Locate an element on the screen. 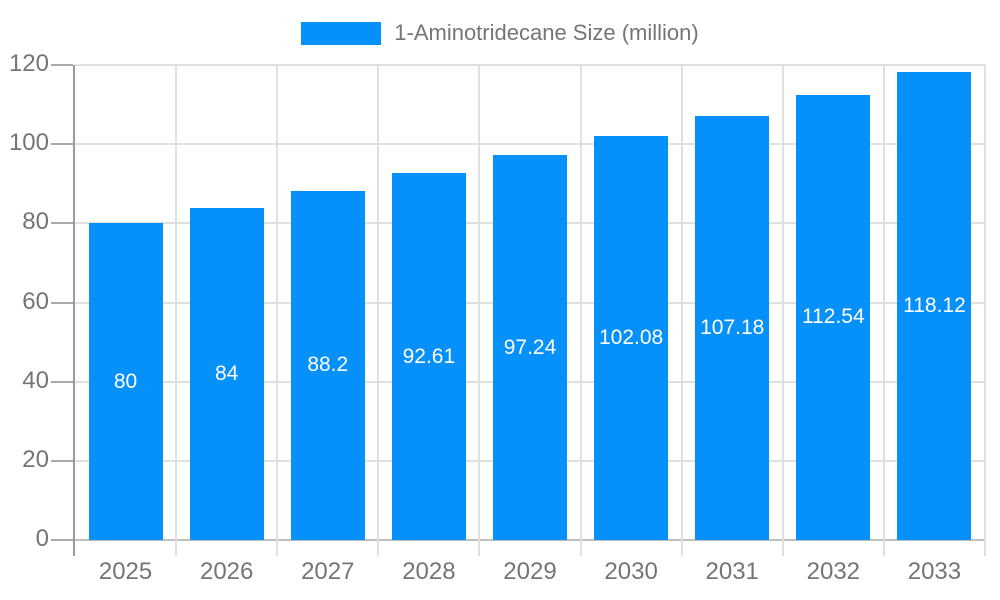 This screenshot has width=1000, height=600. x-axis-label: 2025 is located at coordinates (125, 571).